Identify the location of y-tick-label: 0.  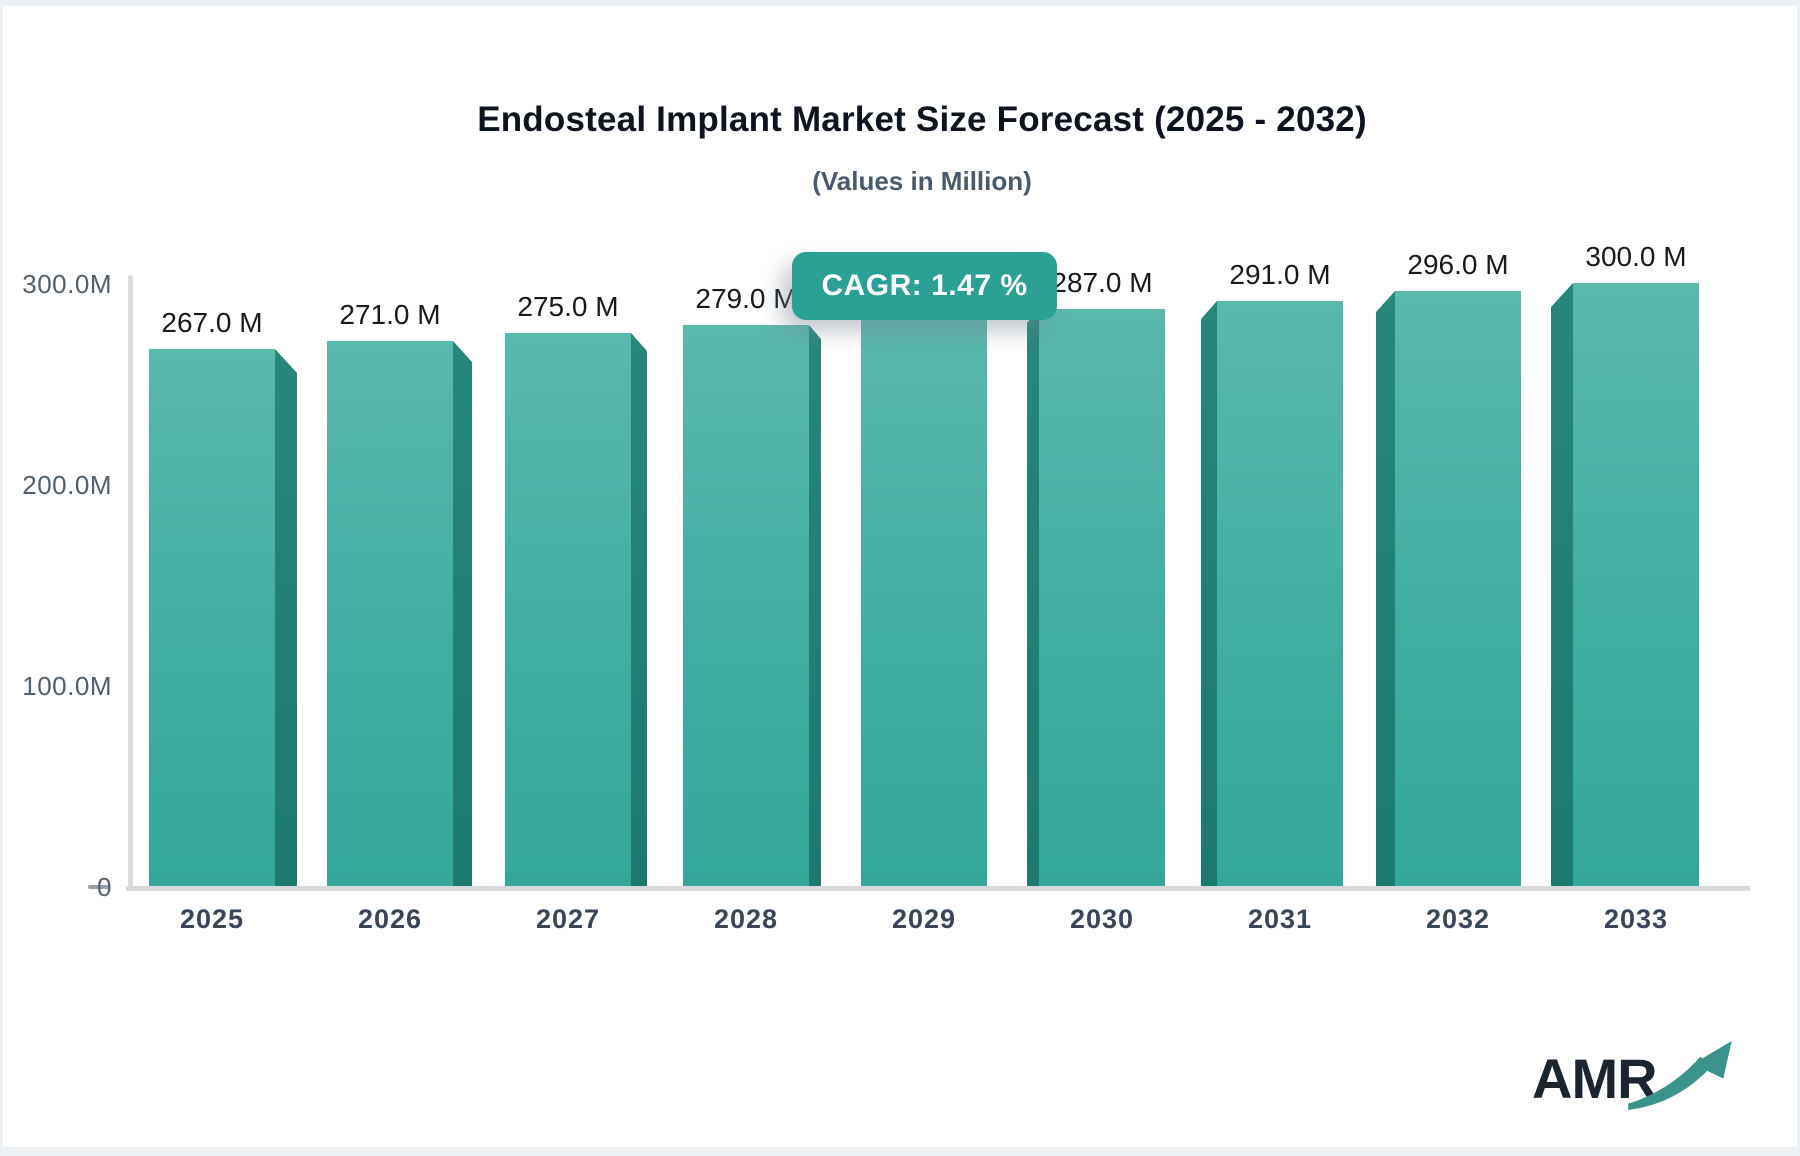
(104, 887).